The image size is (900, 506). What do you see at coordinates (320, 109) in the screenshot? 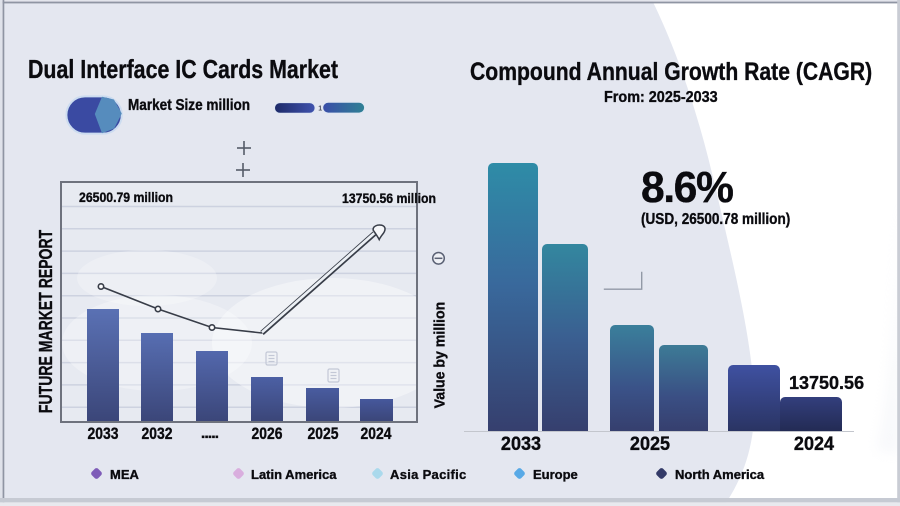
I see `svg-text: 1` at bounding box center [320, 109].